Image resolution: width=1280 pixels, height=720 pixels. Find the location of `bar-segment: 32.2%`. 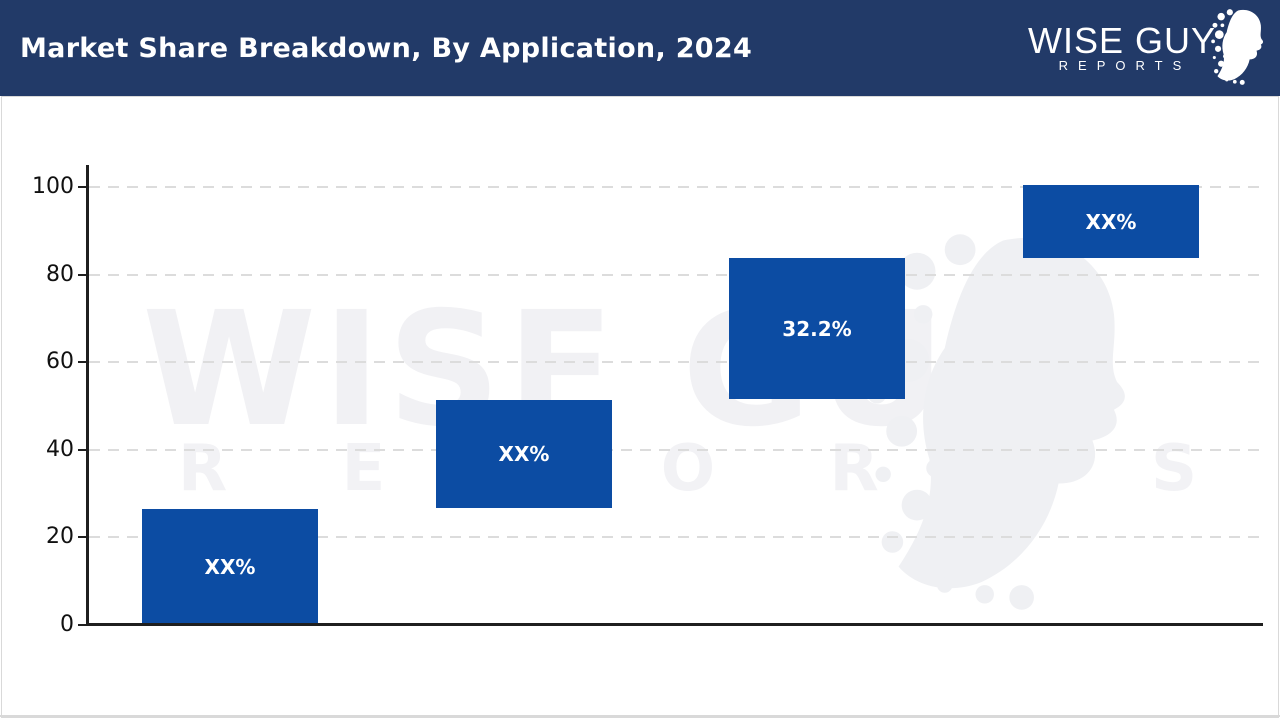

bar-segment: 32.2% is located at coordinates (817, 329).